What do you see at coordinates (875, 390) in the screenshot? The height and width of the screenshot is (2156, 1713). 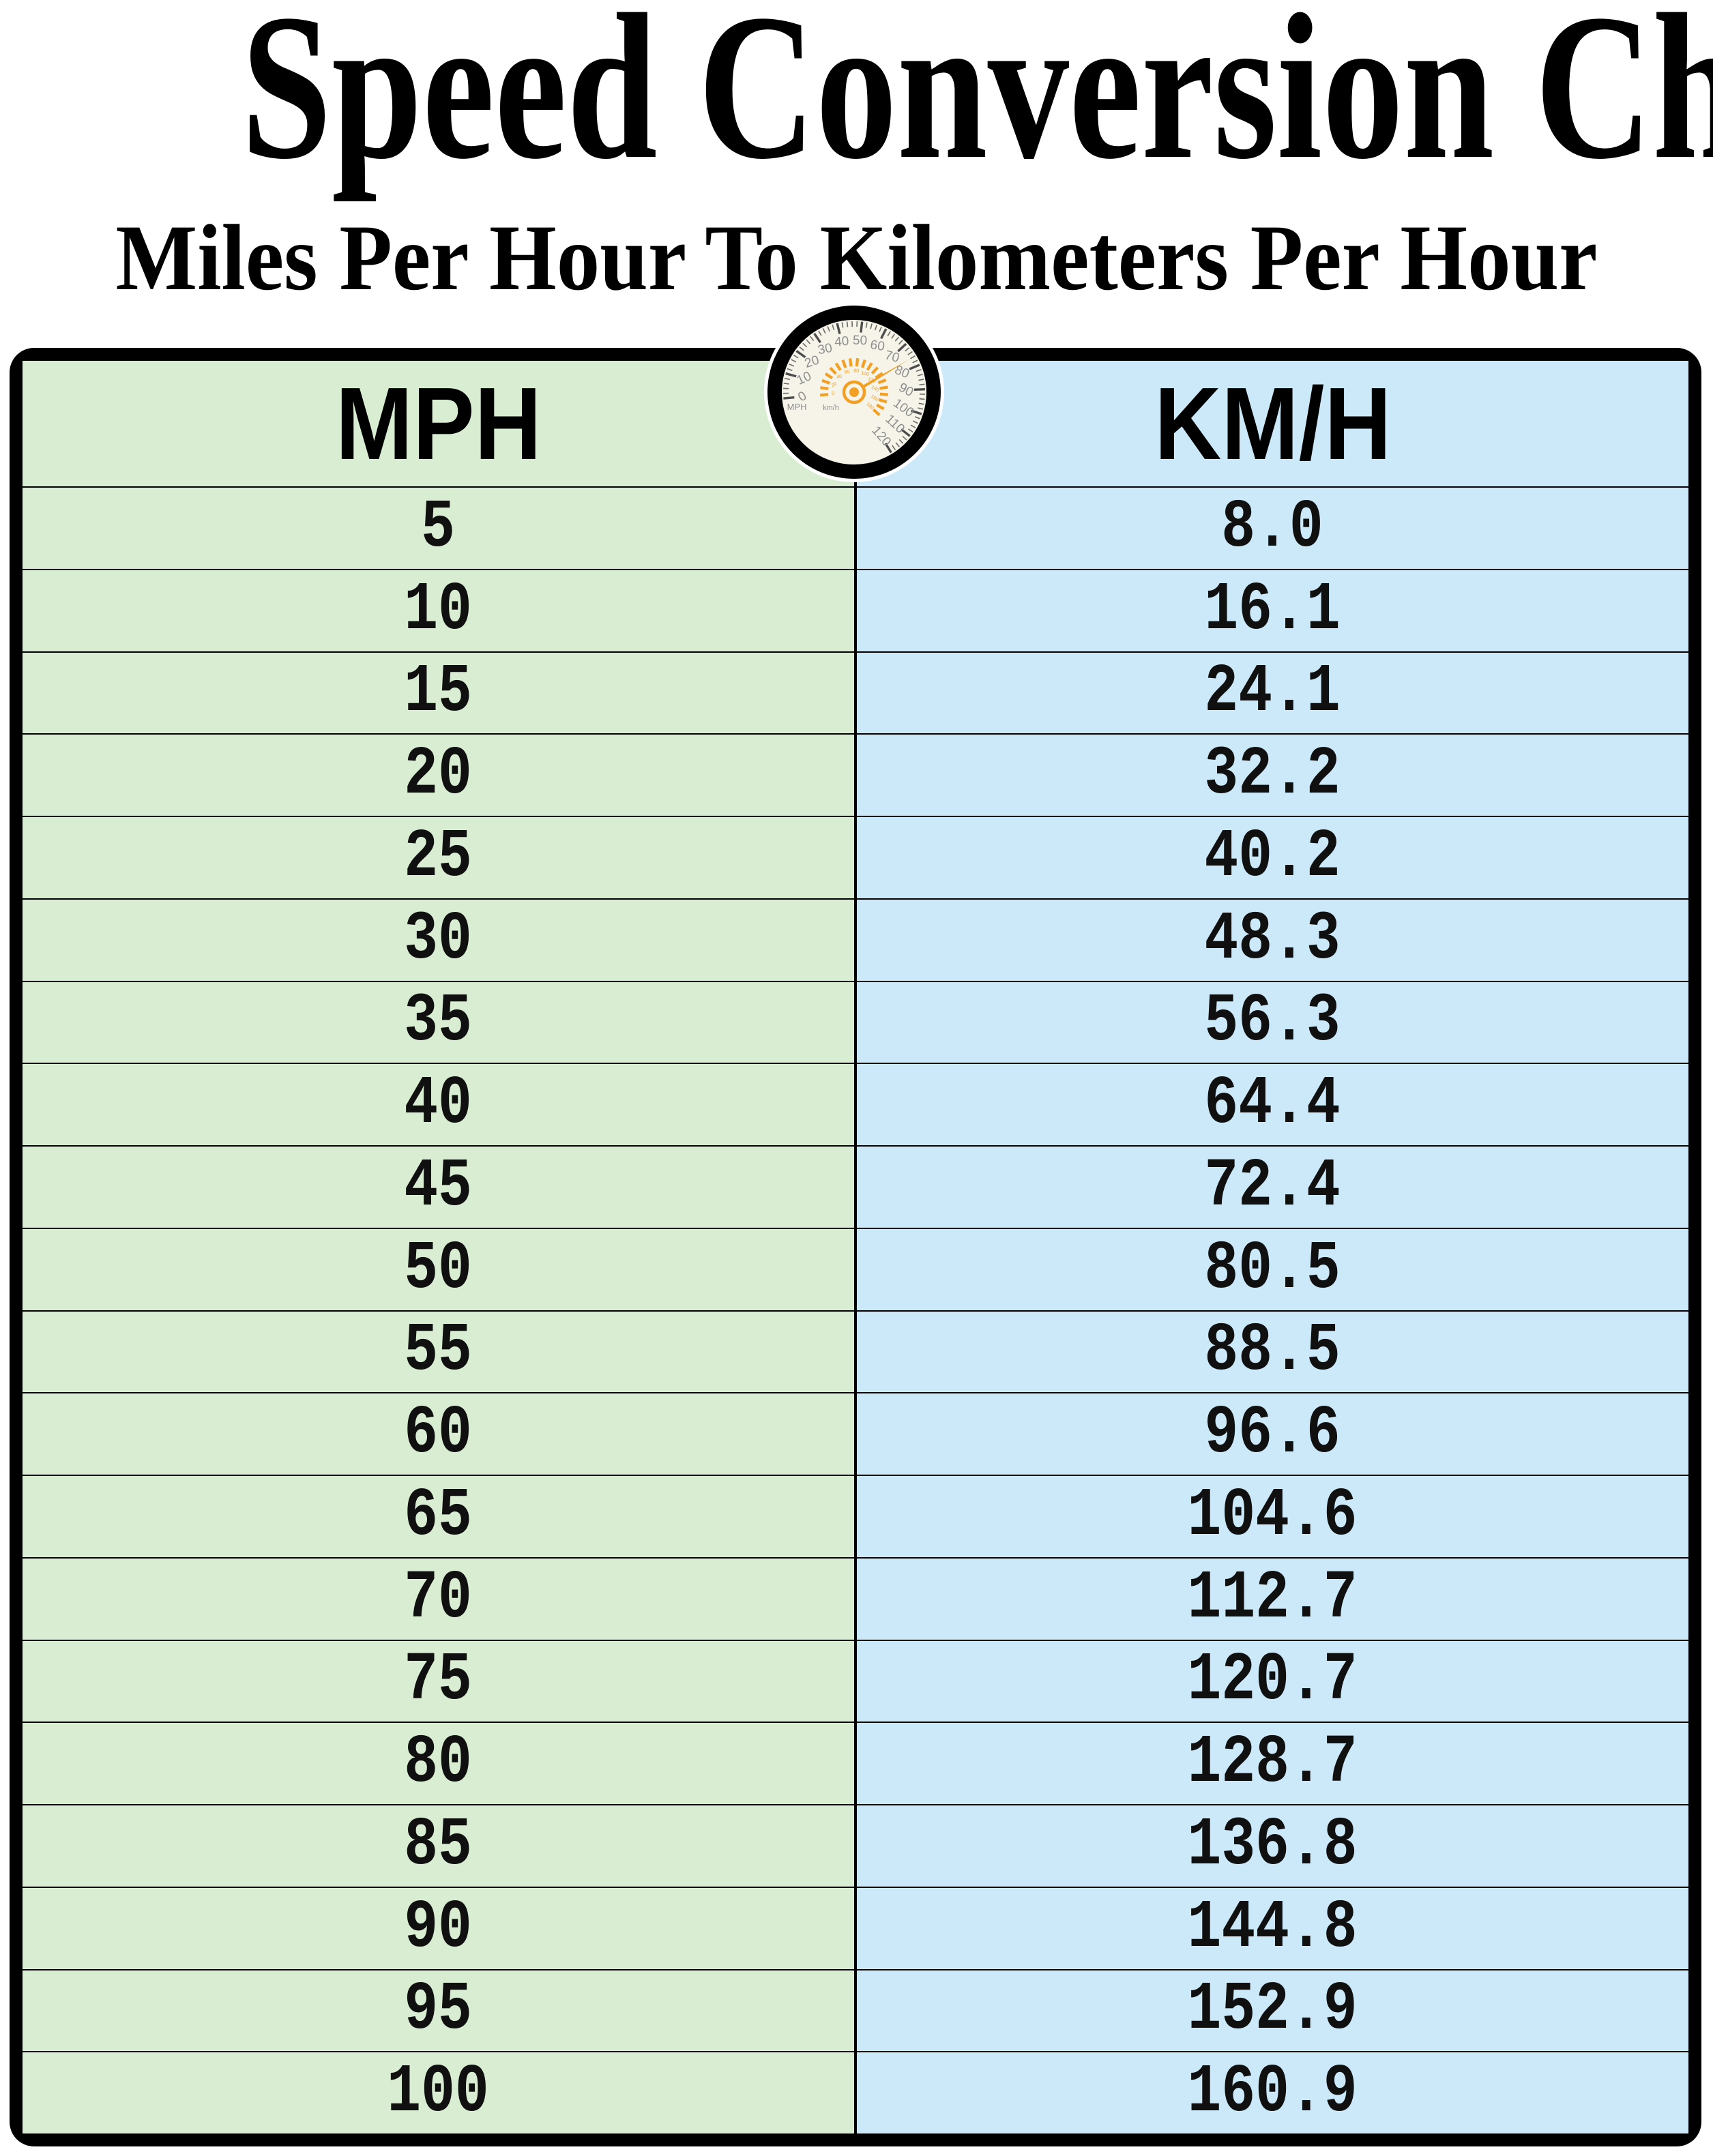 I see `svg-text: 140` at bounding box center [875, 390].